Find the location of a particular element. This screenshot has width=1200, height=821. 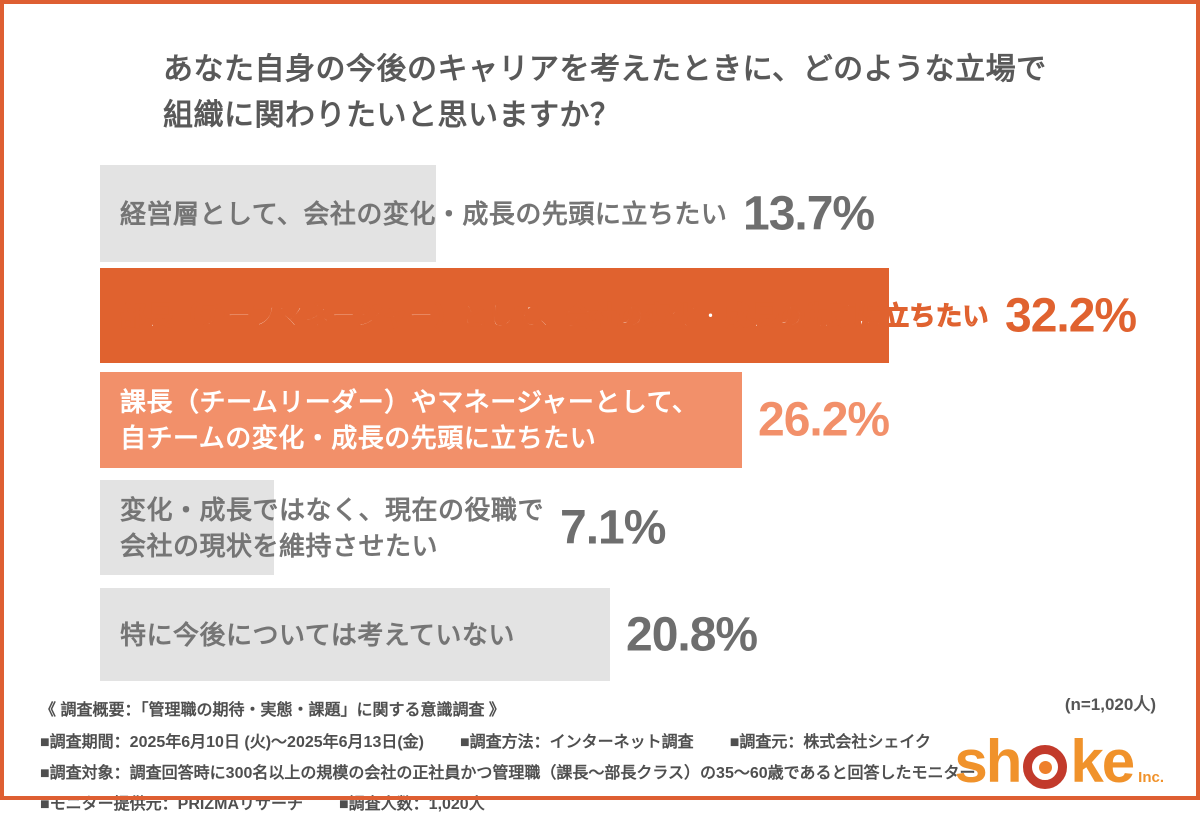

survey-summary-heading: 《 調査概要：「管理職の期待・実態・課題」に関する意識調査 》 is located at coordinates (272, 710).